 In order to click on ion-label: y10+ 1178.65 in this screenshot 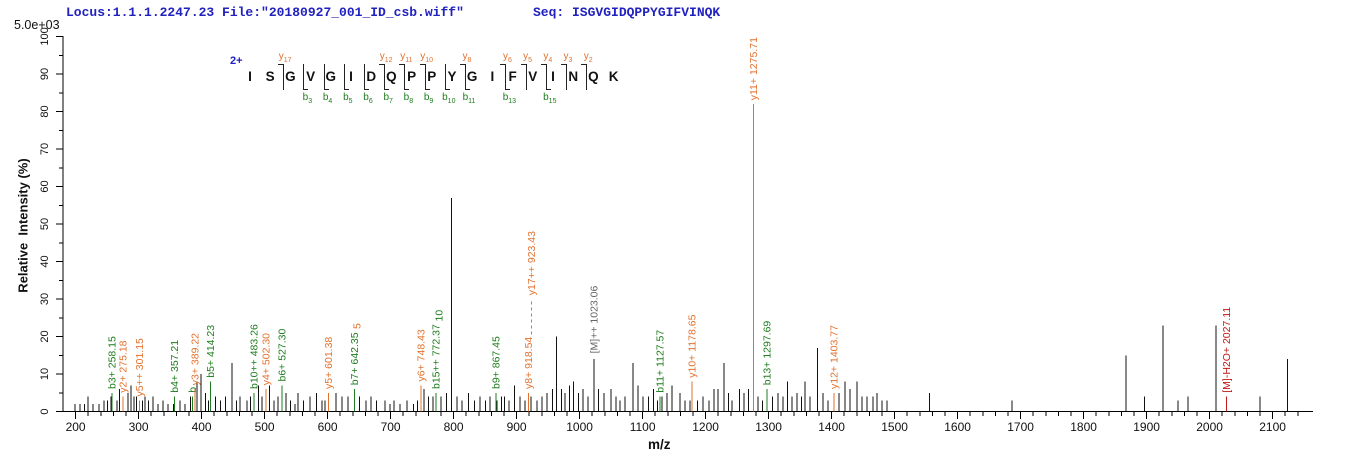, I will do `click(693, 345)`.